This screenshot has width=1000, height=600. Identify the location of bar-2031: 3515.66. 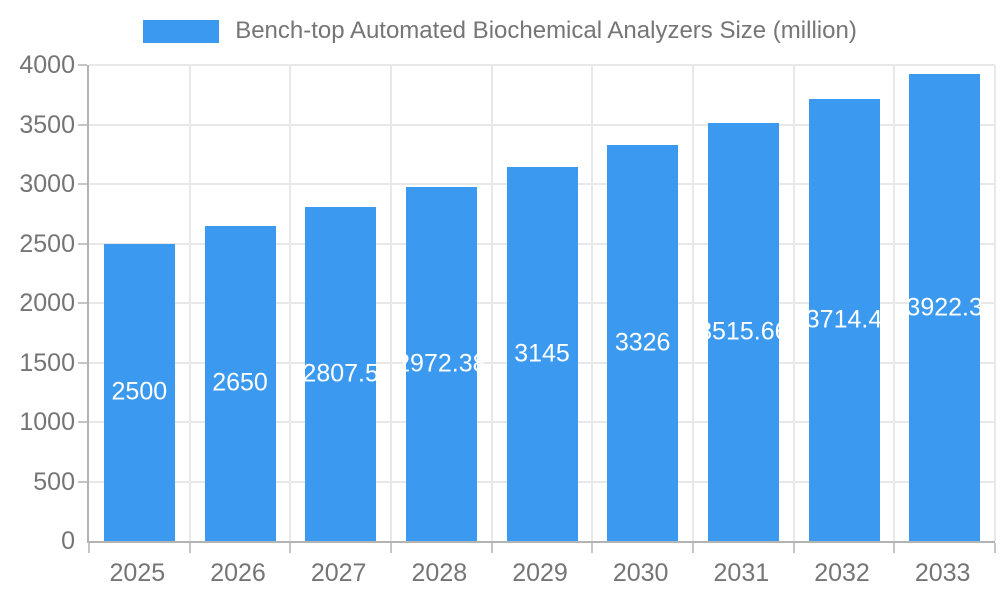
(743, 331).